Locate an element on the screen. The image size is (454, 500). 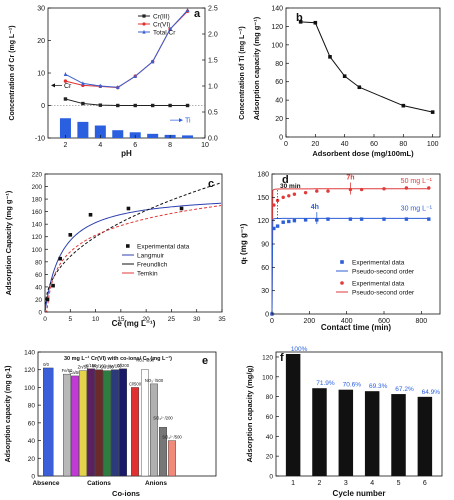
bar-label: 70.6% is located at coordinates (352, 385).